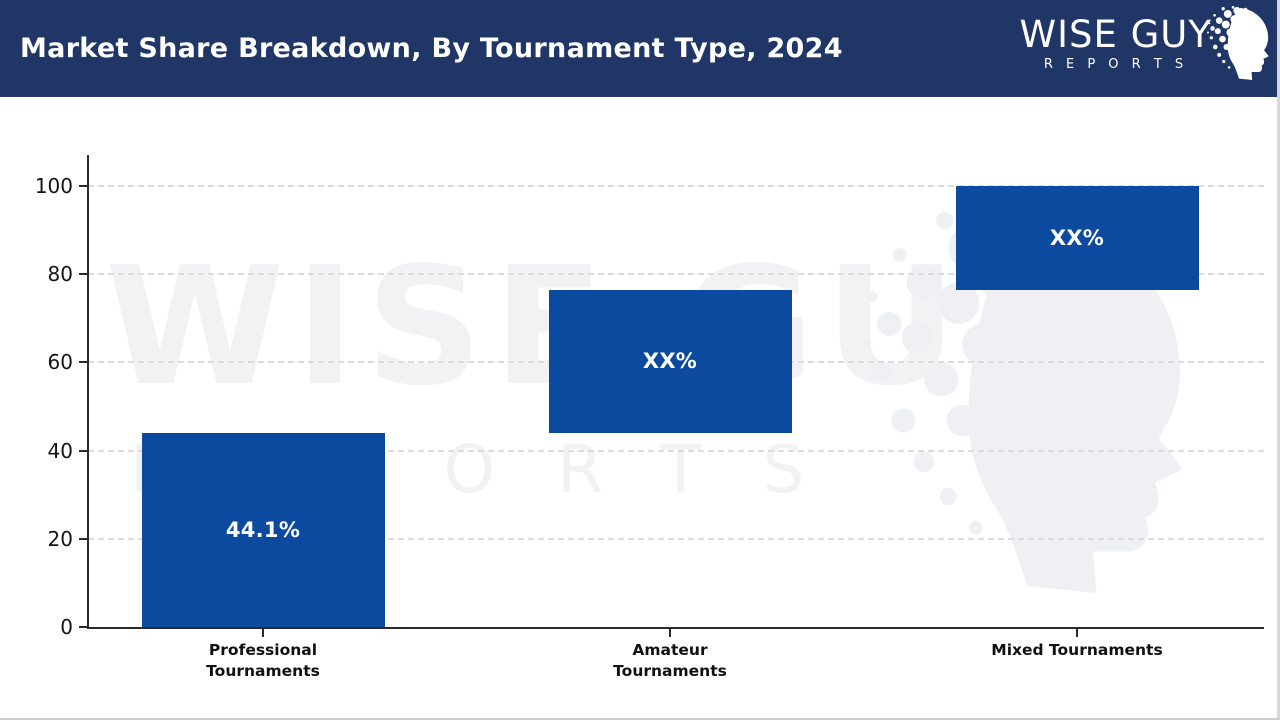 This screenshot has height=720, width=1280. Describe the element at coordinates (60, 274) in the screenshot. I see `y-axis-tick-label: 80` at that location.